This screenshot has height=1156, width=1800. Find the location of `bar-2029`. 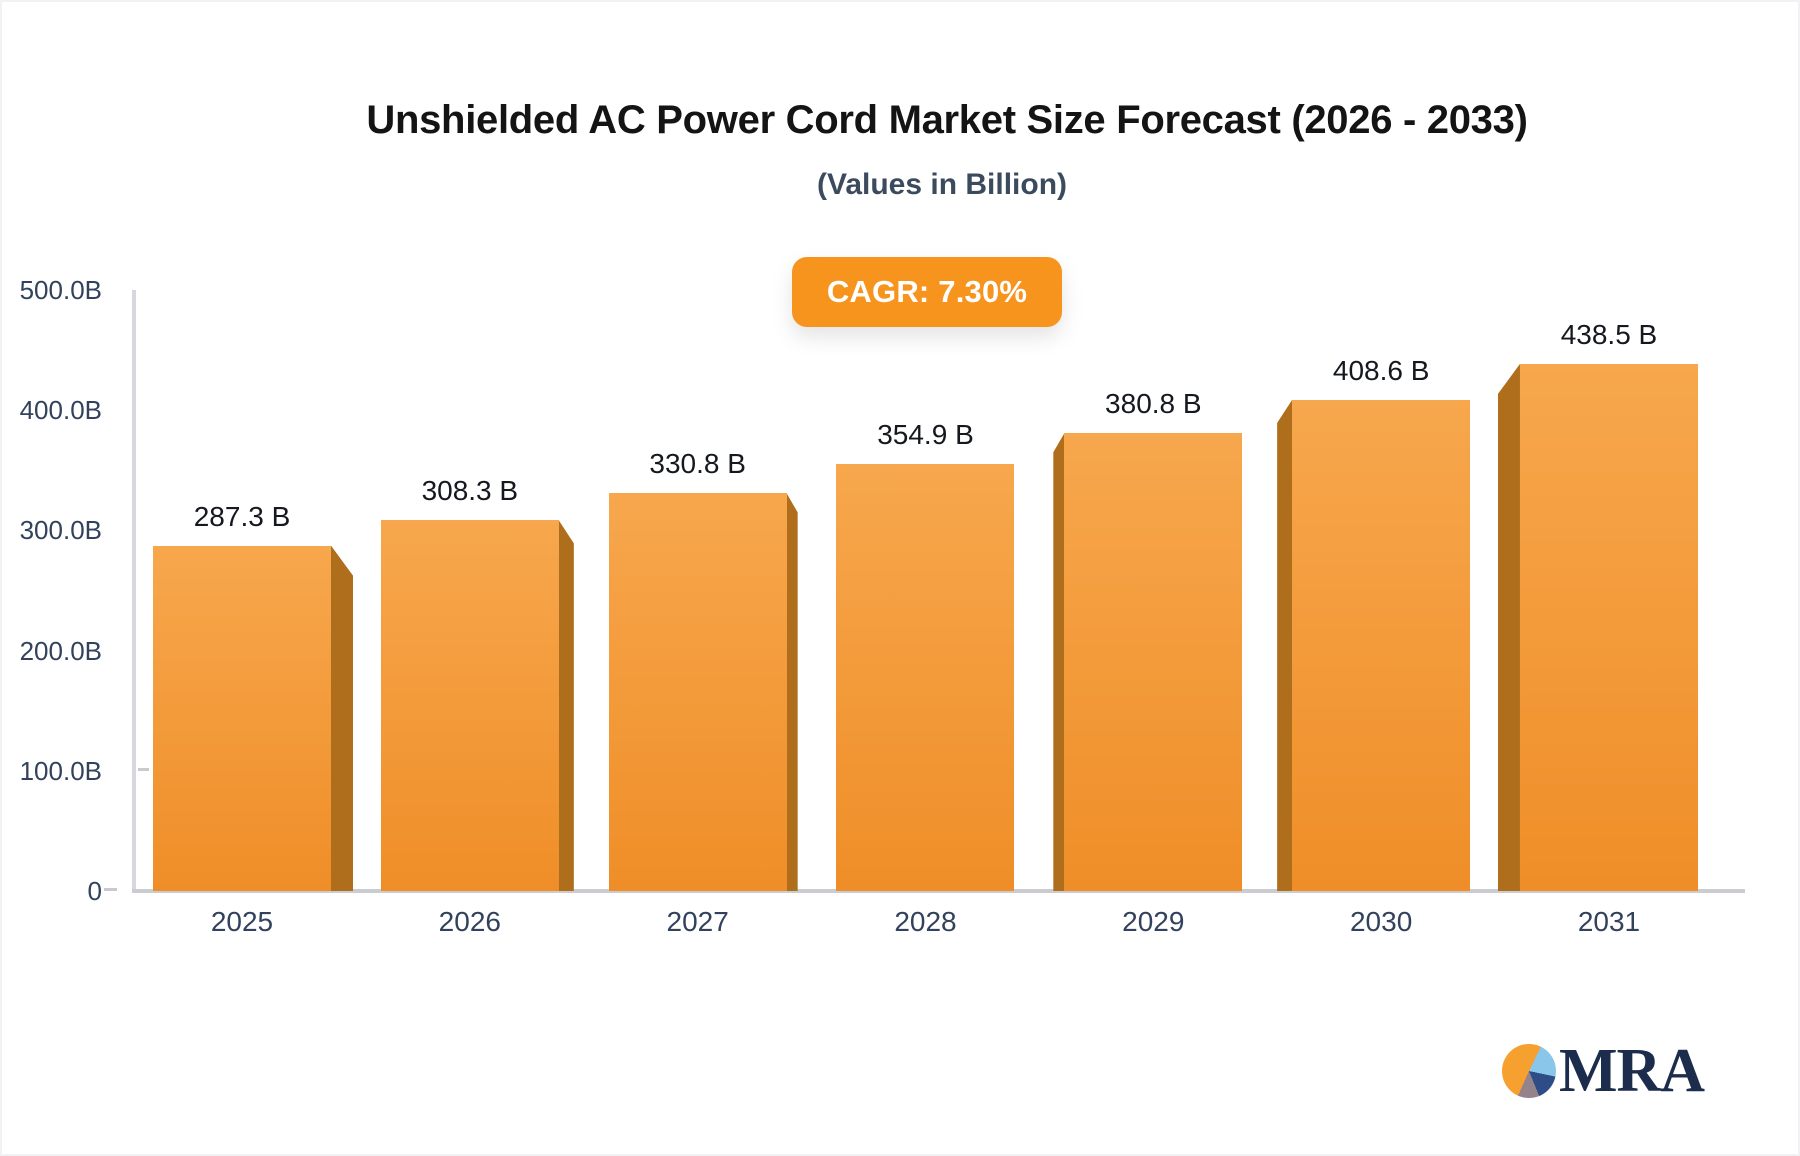

bar-2029 is located at coordinates (1153, 662).